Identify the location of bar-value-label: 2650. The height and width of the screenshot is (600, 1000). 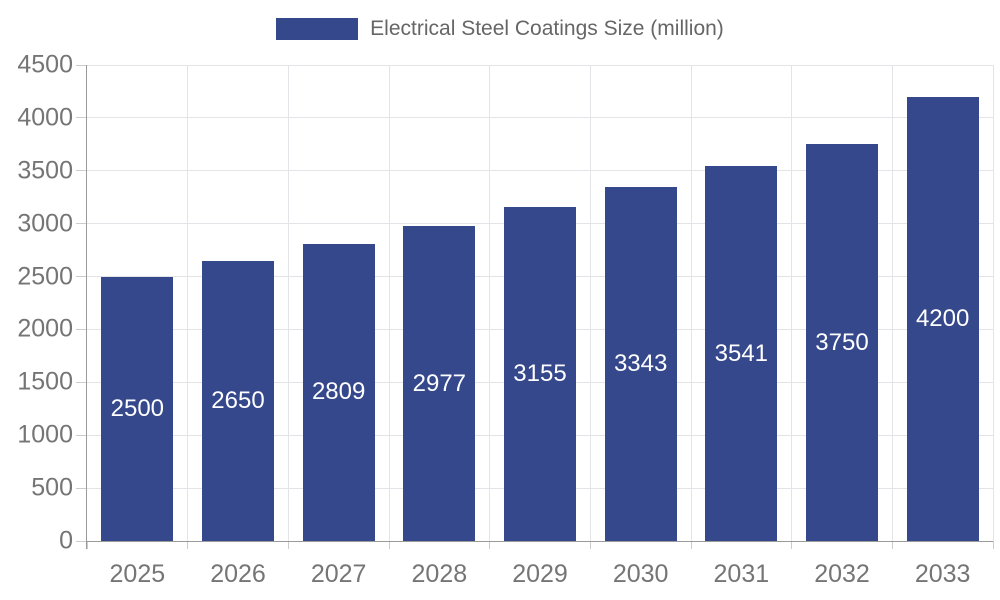
(238, 400).